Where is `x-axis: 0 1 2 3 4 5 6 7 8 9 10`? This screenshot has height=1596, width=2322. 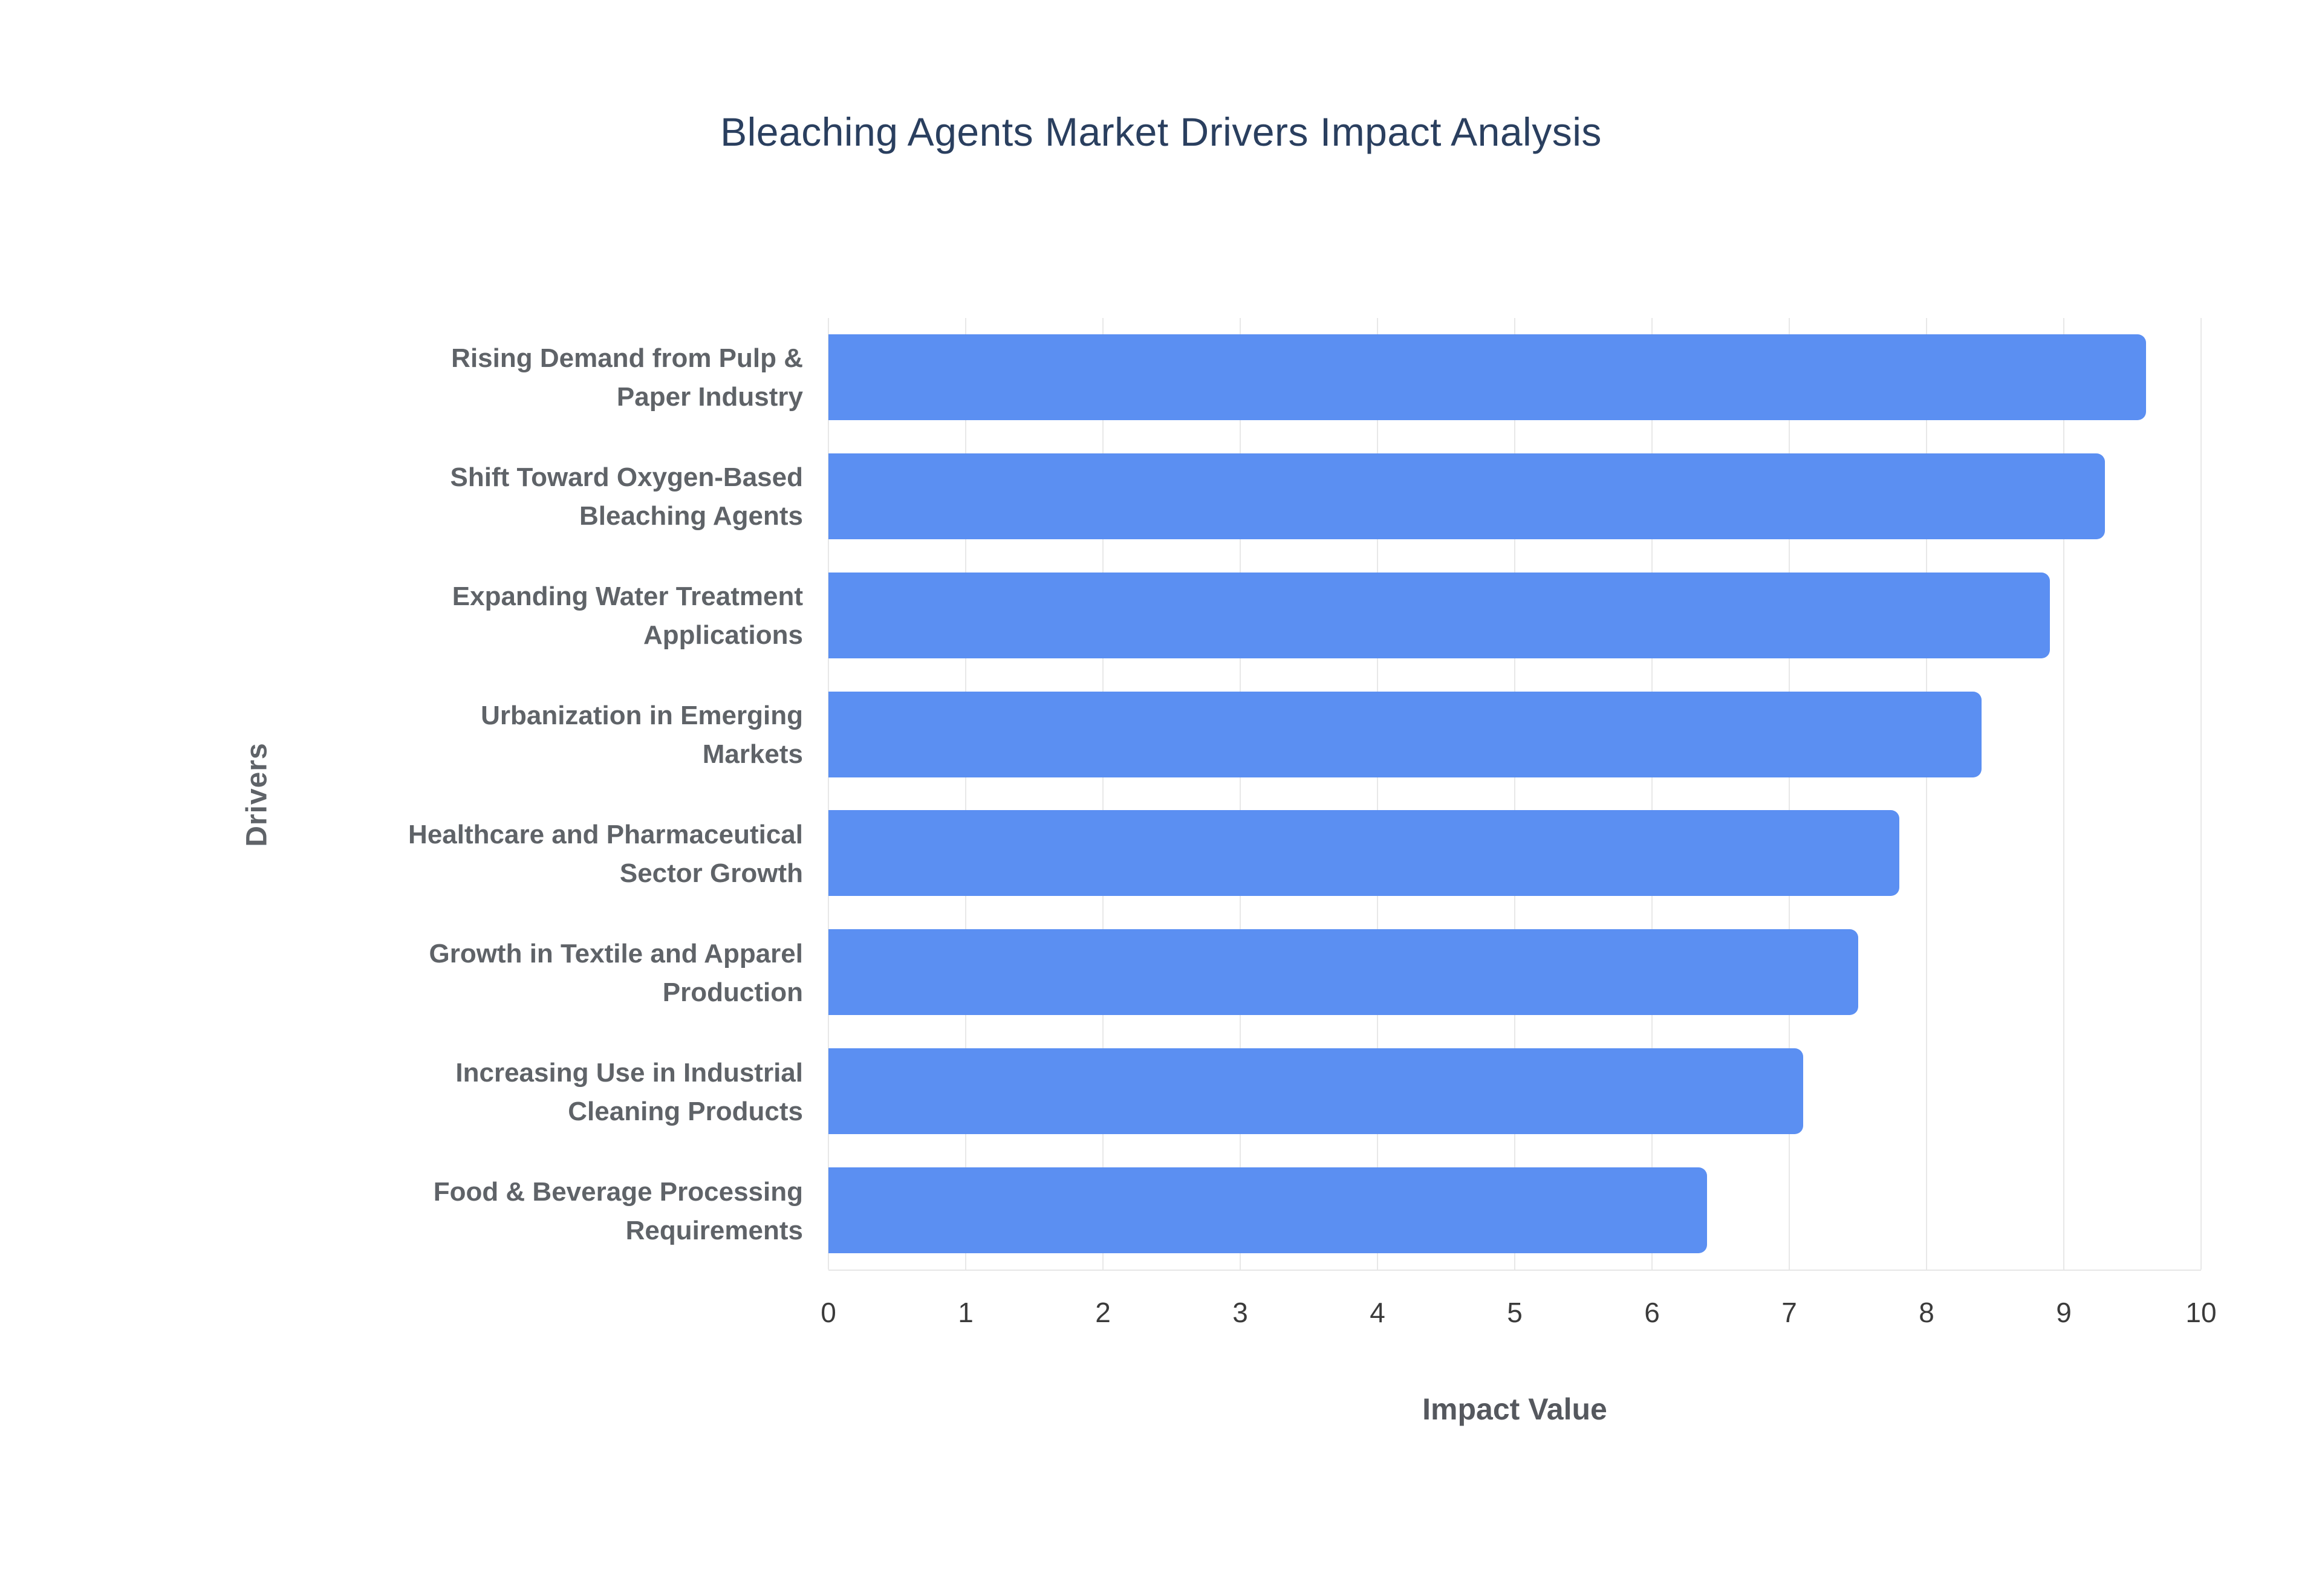 x-axis: 0 1 2 3 4 5 6 7 8 9 10 is located at coordinates (1270, 1304).